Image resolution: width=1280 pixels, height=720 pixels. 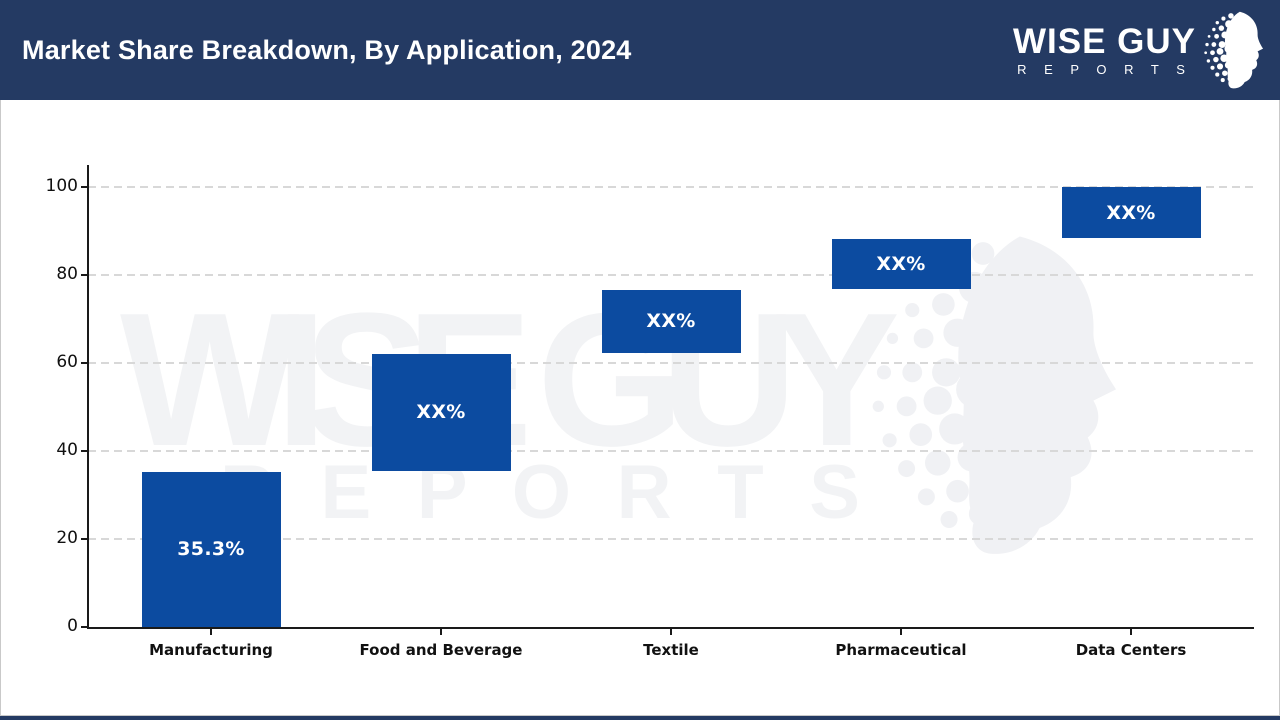 What do you see at coordinates (441, 650) in the screenshot?
I see `x-axis-label: Food and Beverage` at bounding box center [441, 650].